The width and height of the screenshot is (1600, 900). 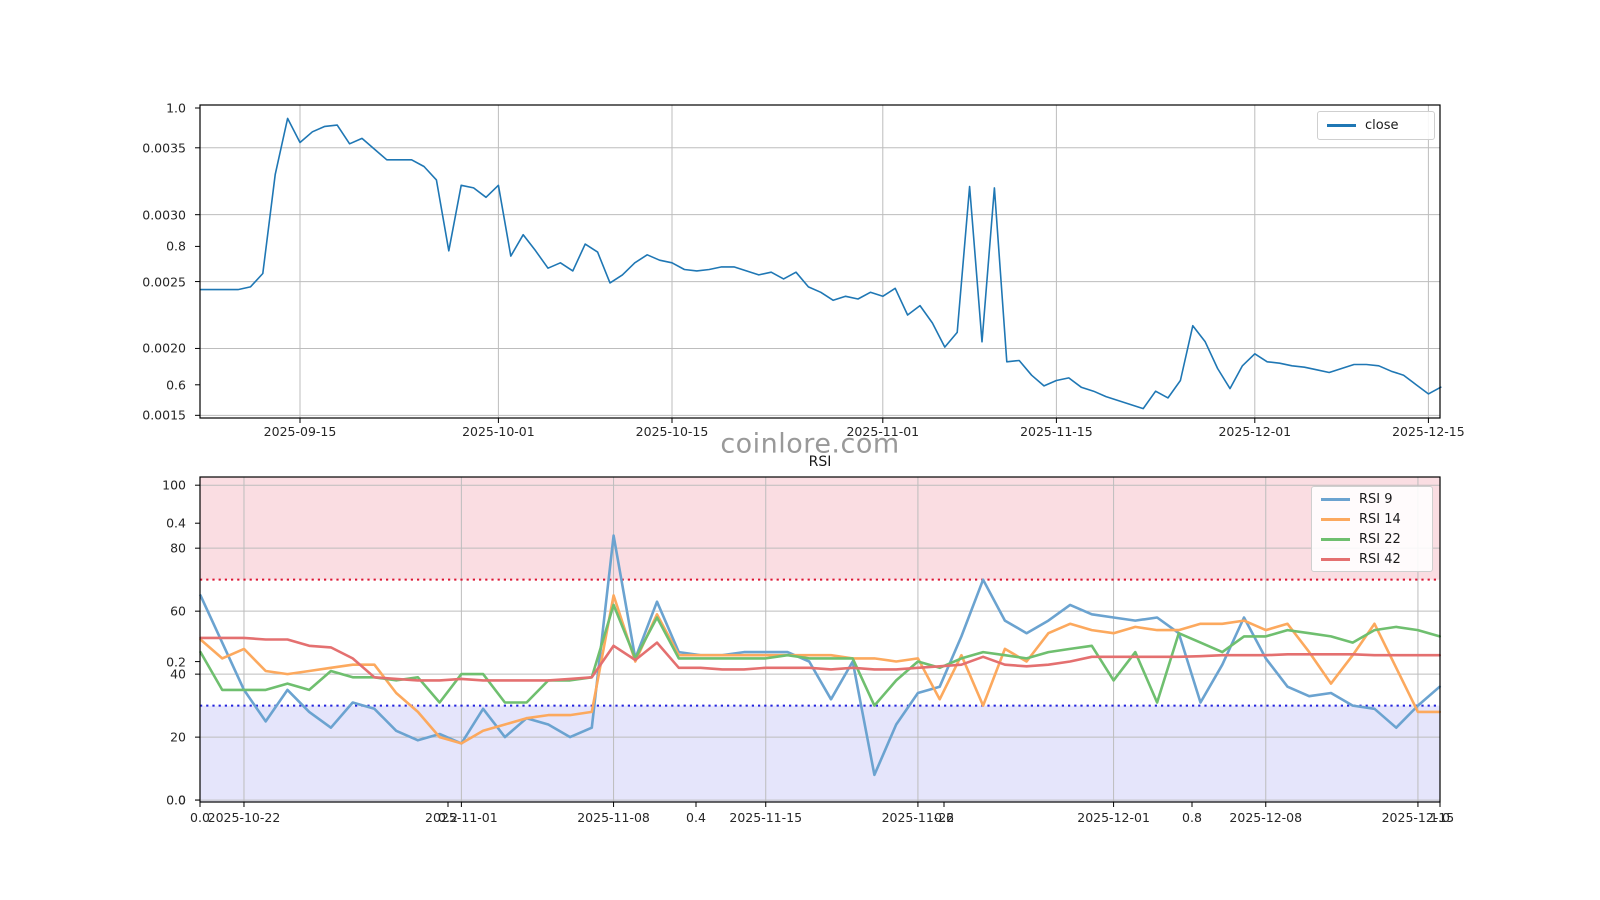 What do you see at coordinates (1113, 817) in the screenshot?
I see `rsi-x-tick-label: 2025-12-01` at bounding box center [1113, 817].